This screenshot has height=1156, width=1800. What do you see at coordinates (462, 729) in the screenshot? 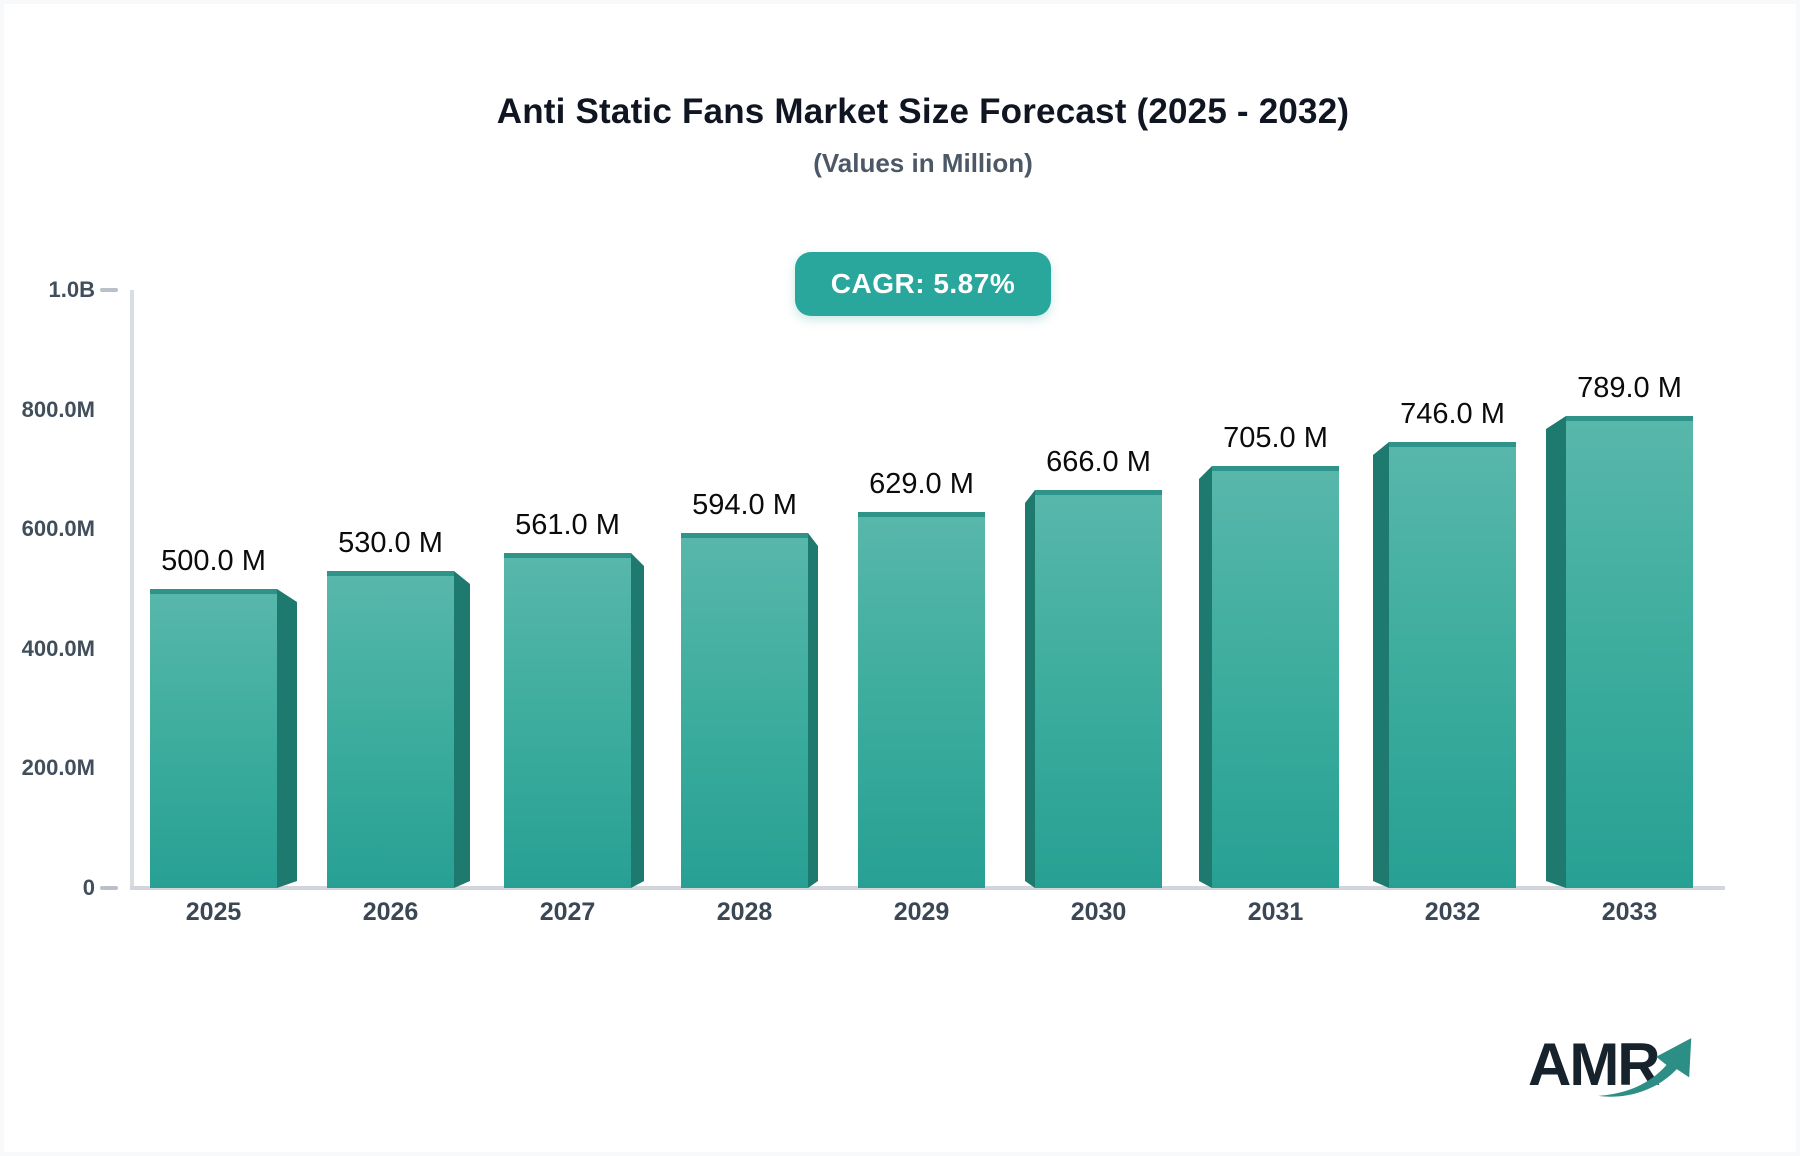
I see `bar-side-2026` at bounding box center [462, 729].